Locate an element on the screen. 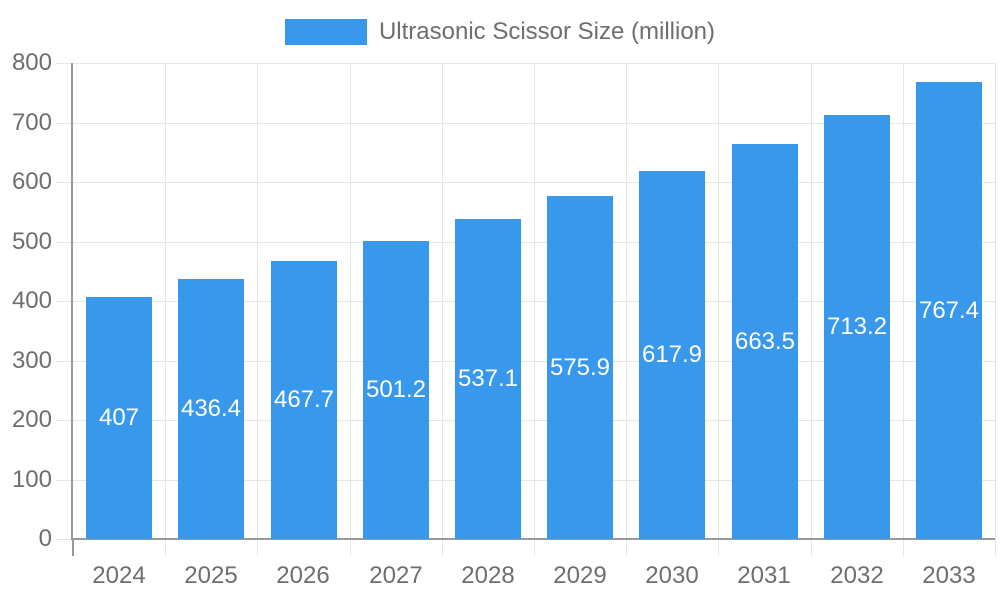 This screenshot has height=600, width=1000. bar: 767.4 is located at coordinates (949, 310).